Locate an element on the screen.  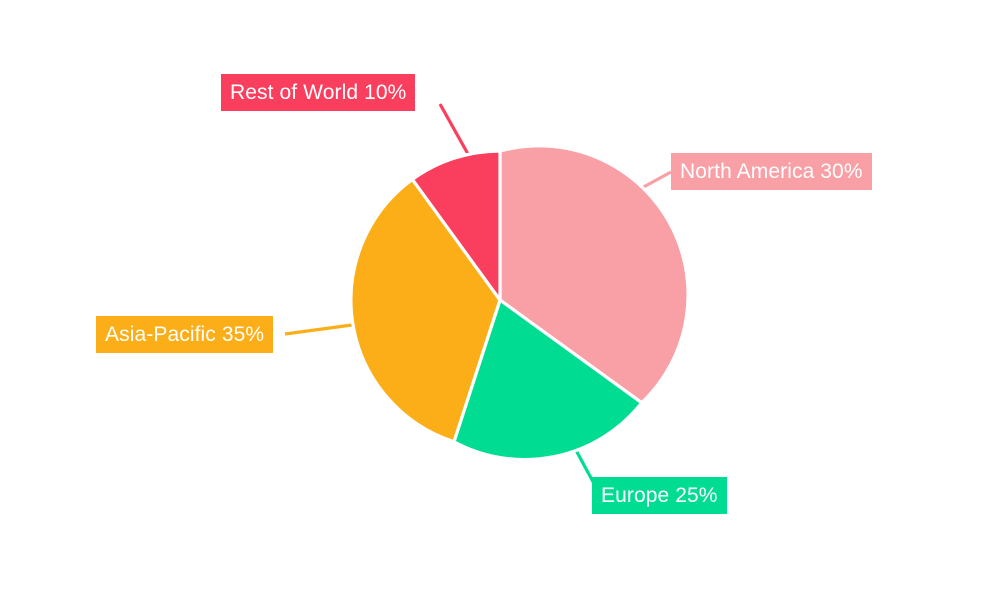
leader-line-asia-pacific is located at coordinates (318, 329).